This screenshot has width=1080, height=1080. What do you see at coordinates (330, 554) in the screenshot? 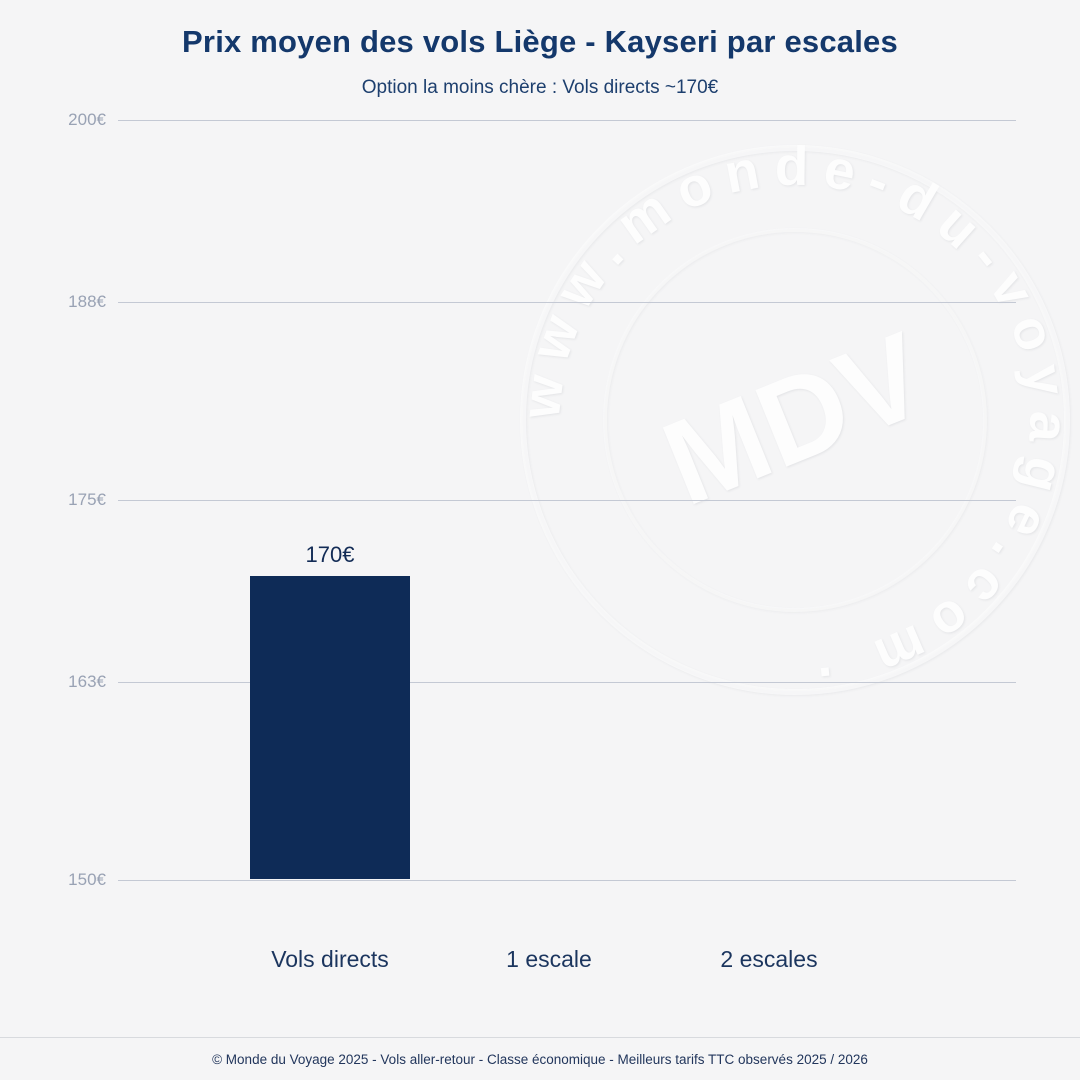
I see `bar-value-label: 170€` at bounding box center [330, 554].